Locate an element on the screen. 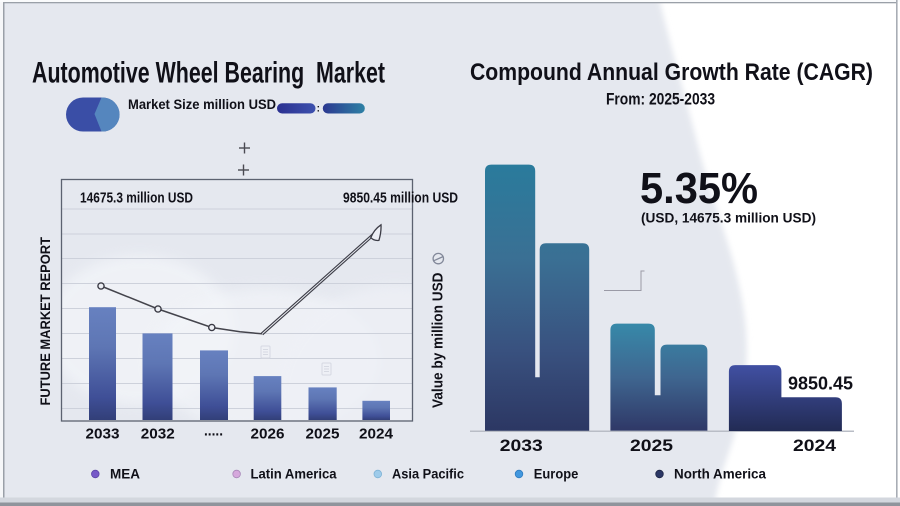 The width and height of the screenshot is (900, 506). svg-text:Automotive Wheel Bearing Mark: Automotive Wheel Bearing Market is located at coordinates (208, 73).